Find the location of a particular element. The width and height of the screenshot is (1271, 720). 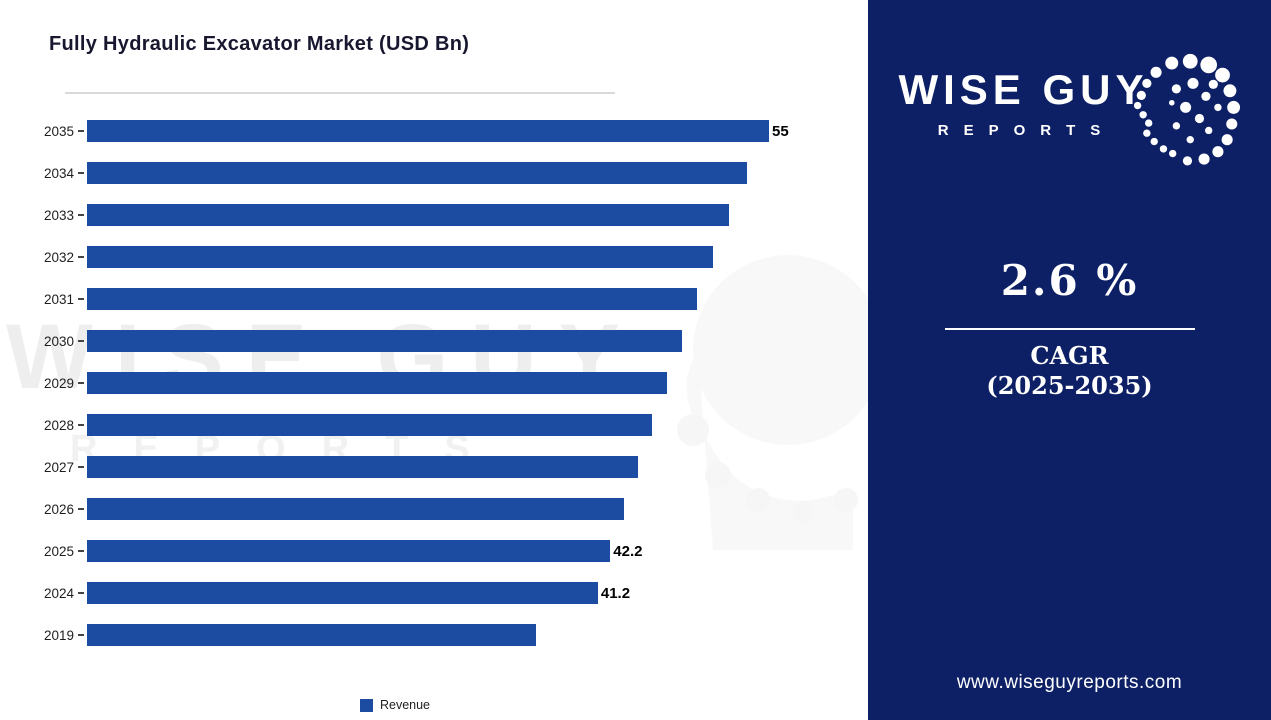

bar-row: 2025 42.2 is located at coordinates (437, 551).